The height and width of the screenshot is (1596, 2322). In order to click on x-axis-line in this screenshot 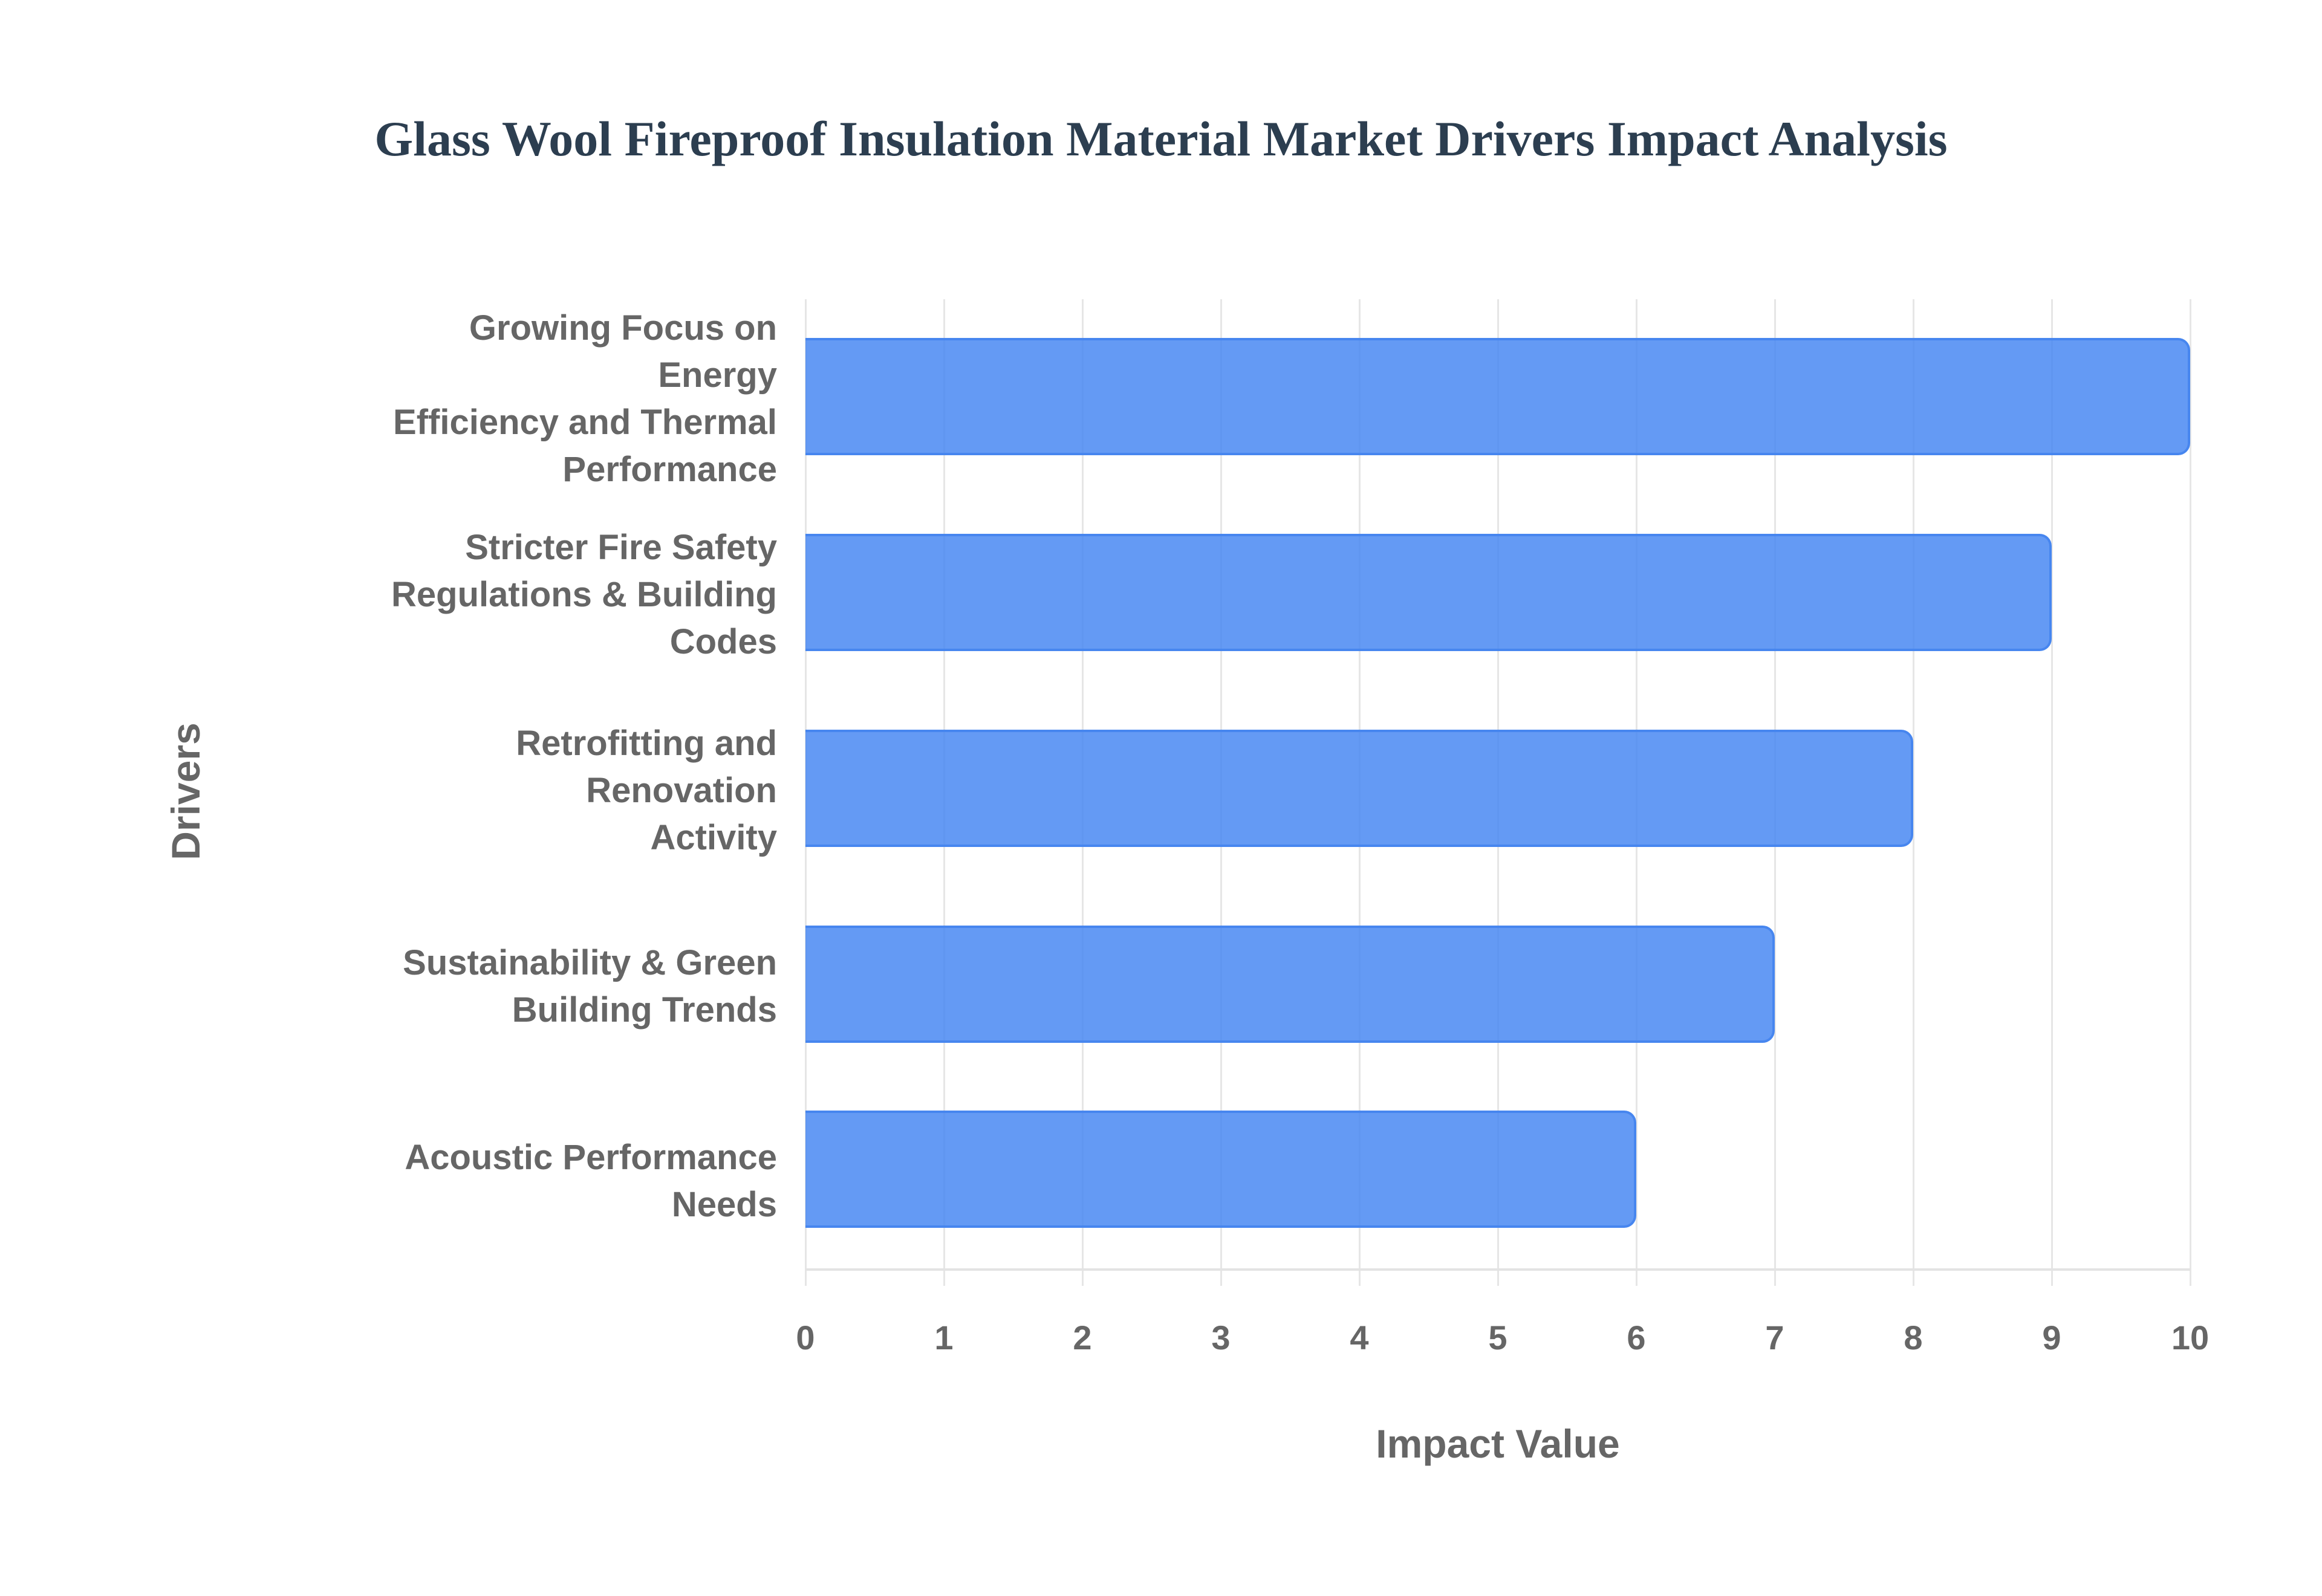, I will do `click(1497, 1269)`.